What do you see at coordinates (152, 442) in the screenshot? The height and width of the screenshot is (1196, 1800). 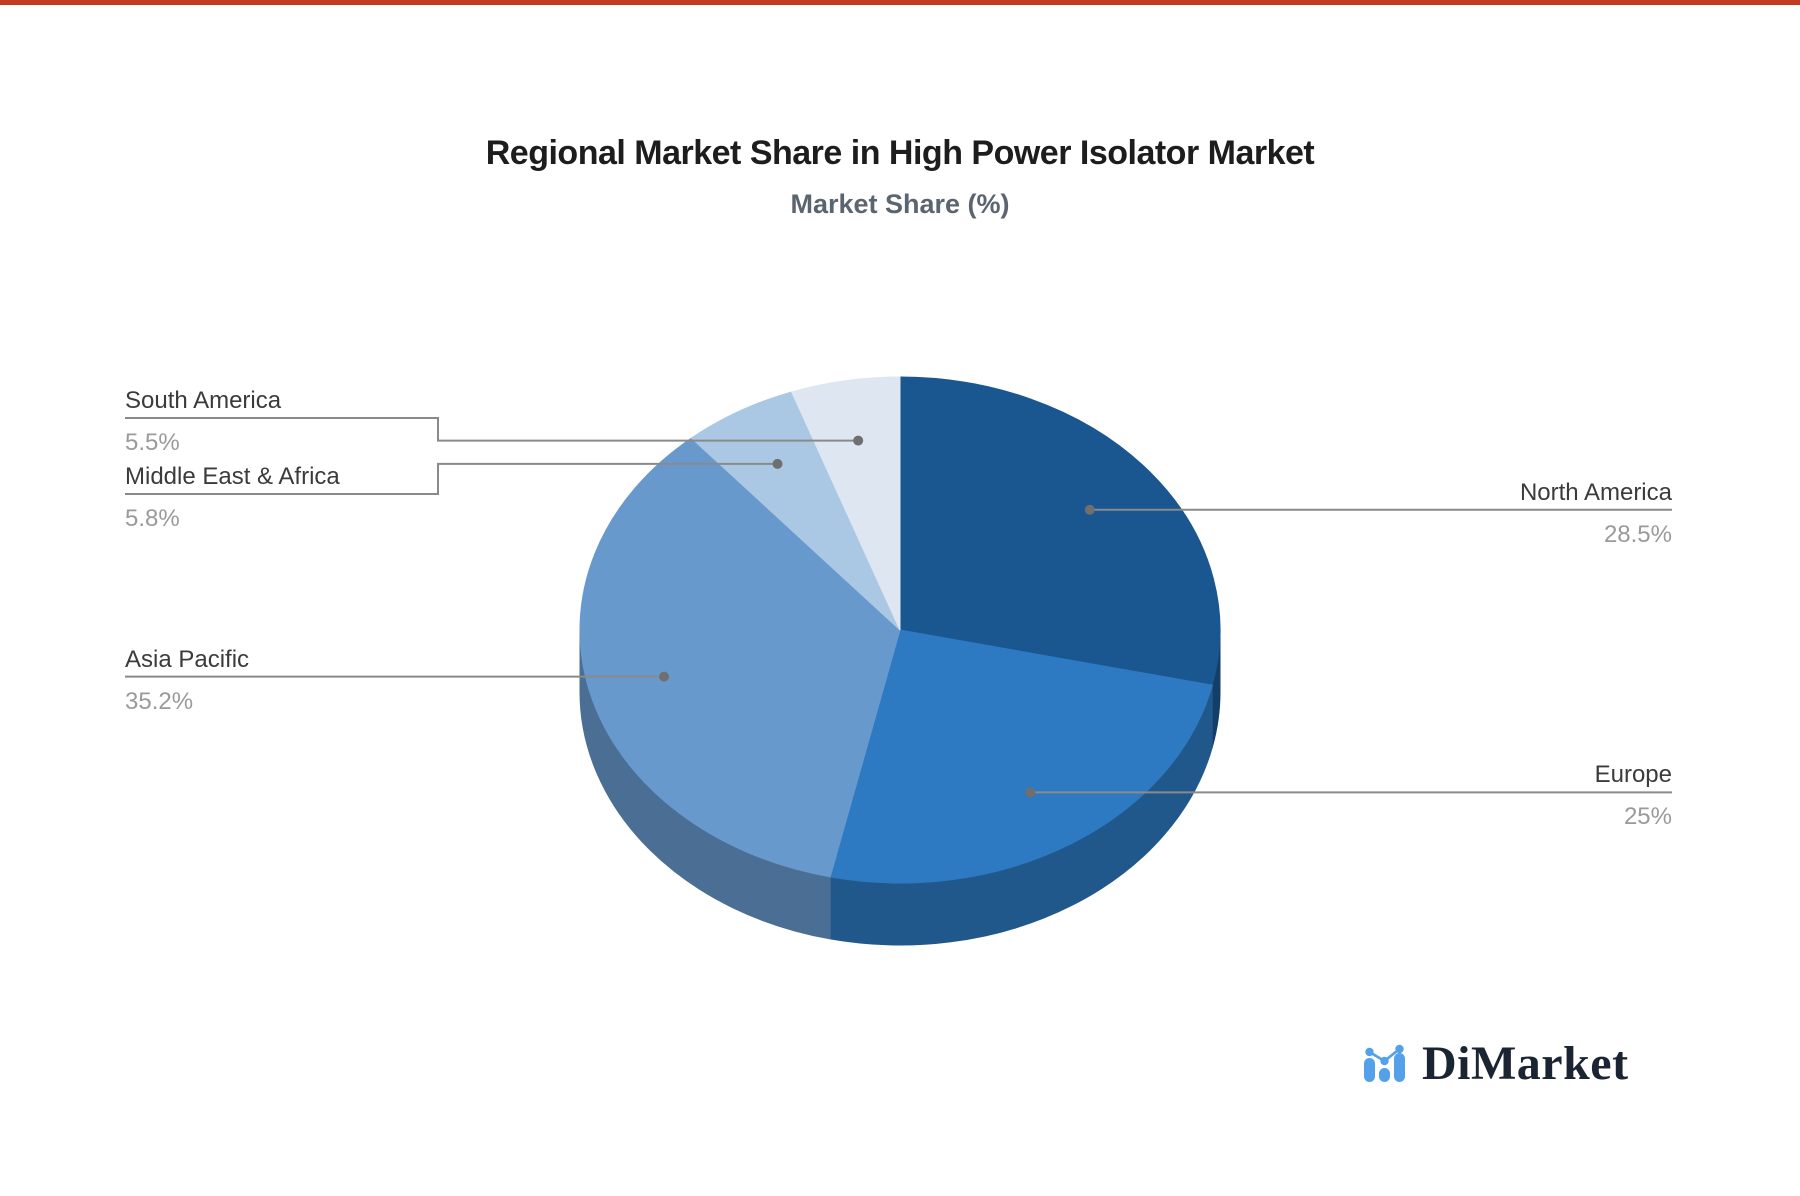 I see `slice-label-value: 5.5%` at bounding box center [152, 442].